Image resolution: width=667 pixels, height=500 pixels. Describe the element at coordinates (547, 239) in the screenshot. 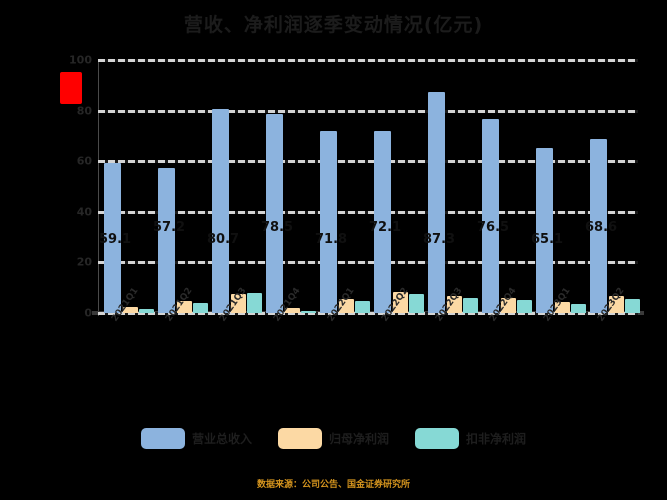

I see `data-label: 65.1` at that location.